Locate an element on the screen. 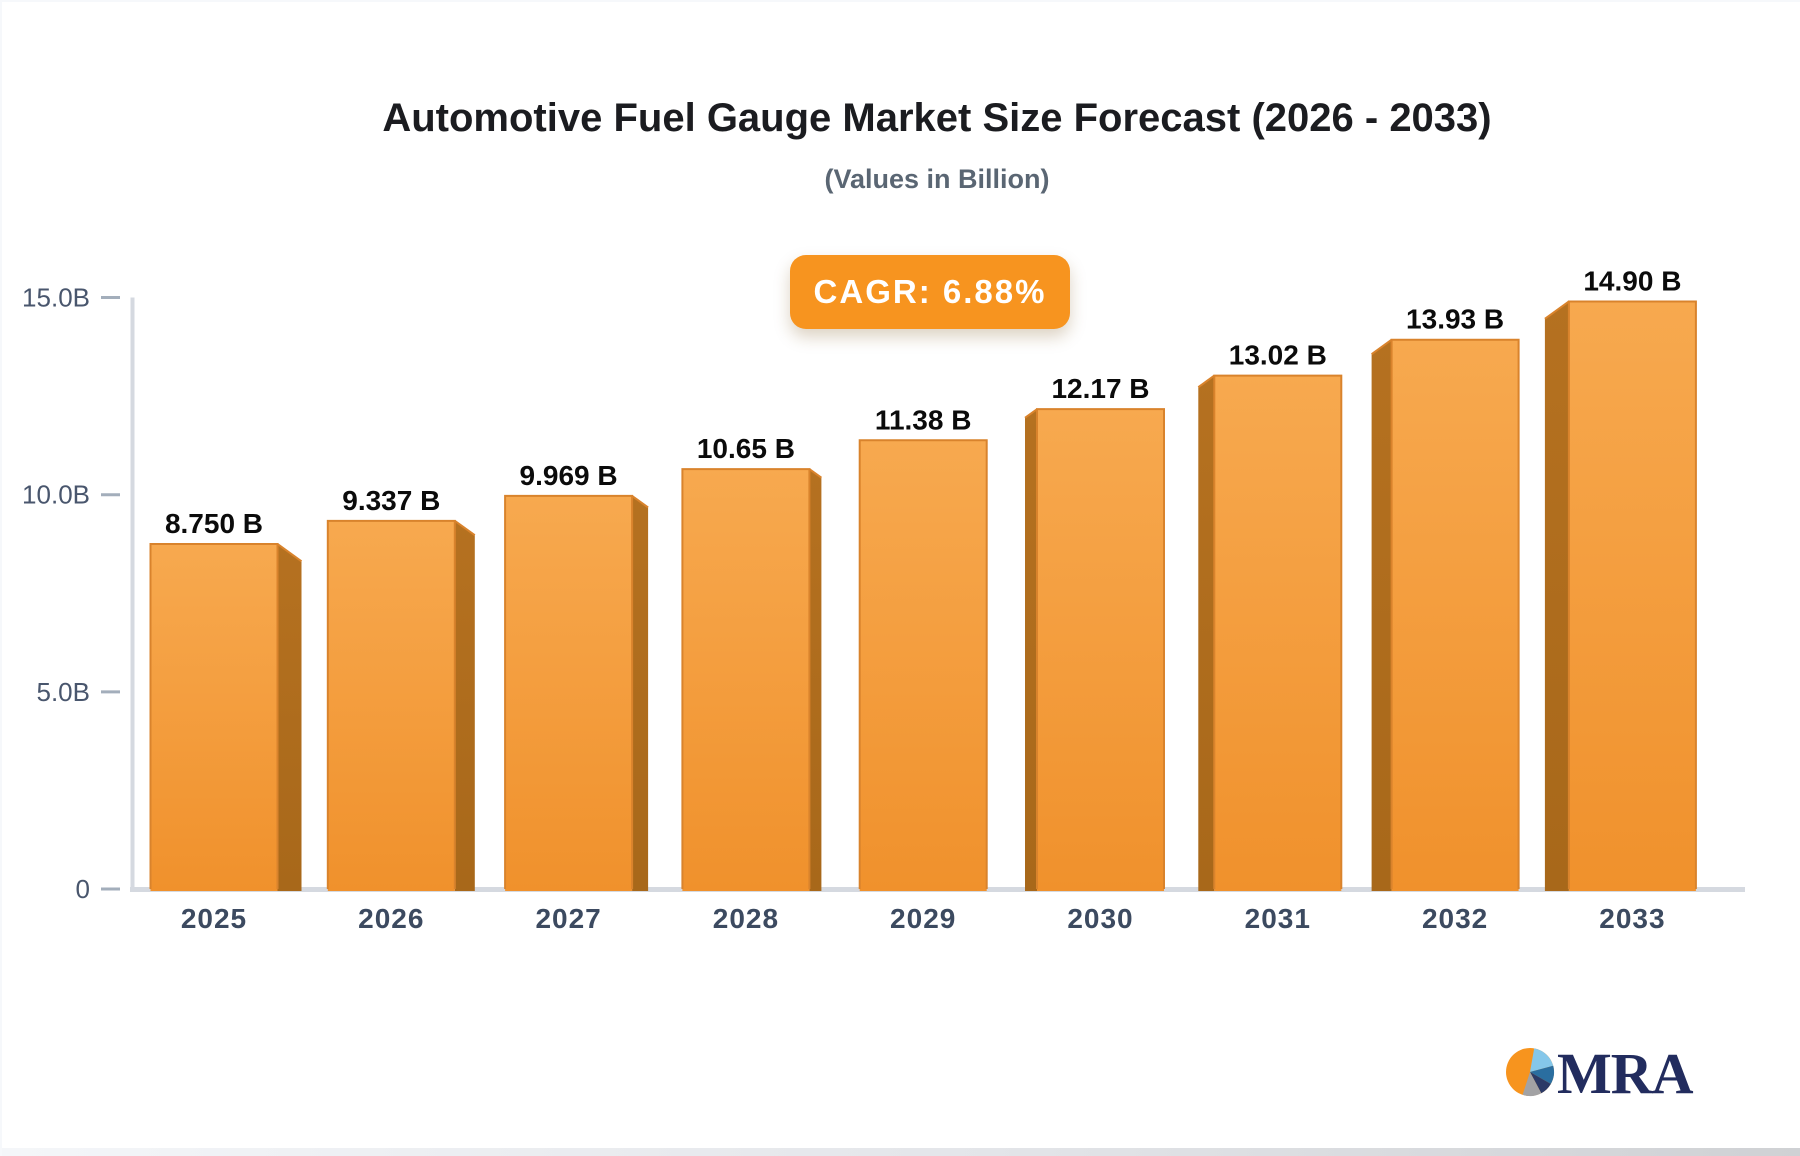 The width and height of the screenshot is (1800, 1156). bar-2030 is located at coordinates (1094, 649).